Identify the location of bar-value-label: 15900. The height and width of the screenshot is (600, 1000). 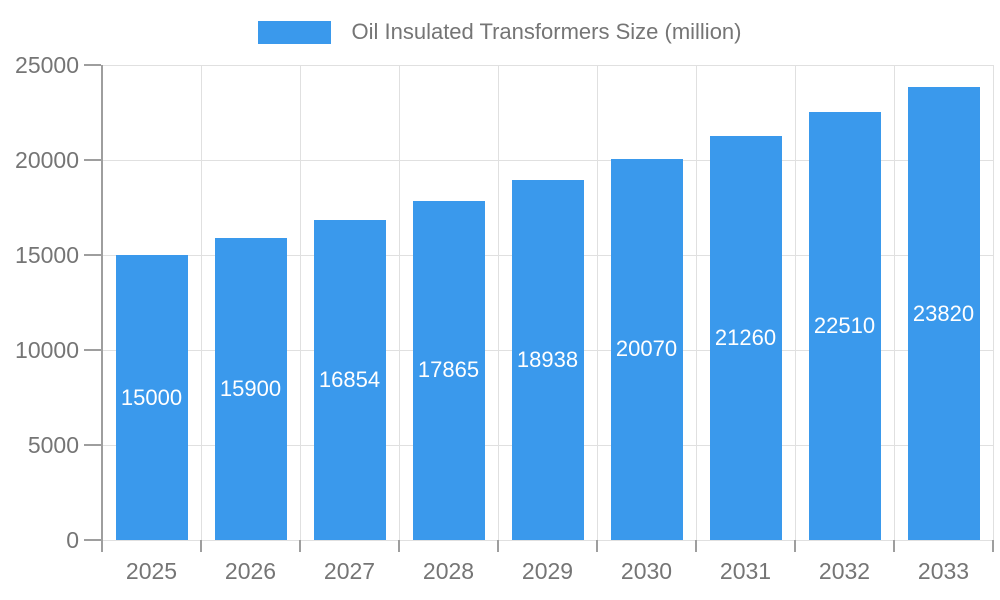
(250, 388).